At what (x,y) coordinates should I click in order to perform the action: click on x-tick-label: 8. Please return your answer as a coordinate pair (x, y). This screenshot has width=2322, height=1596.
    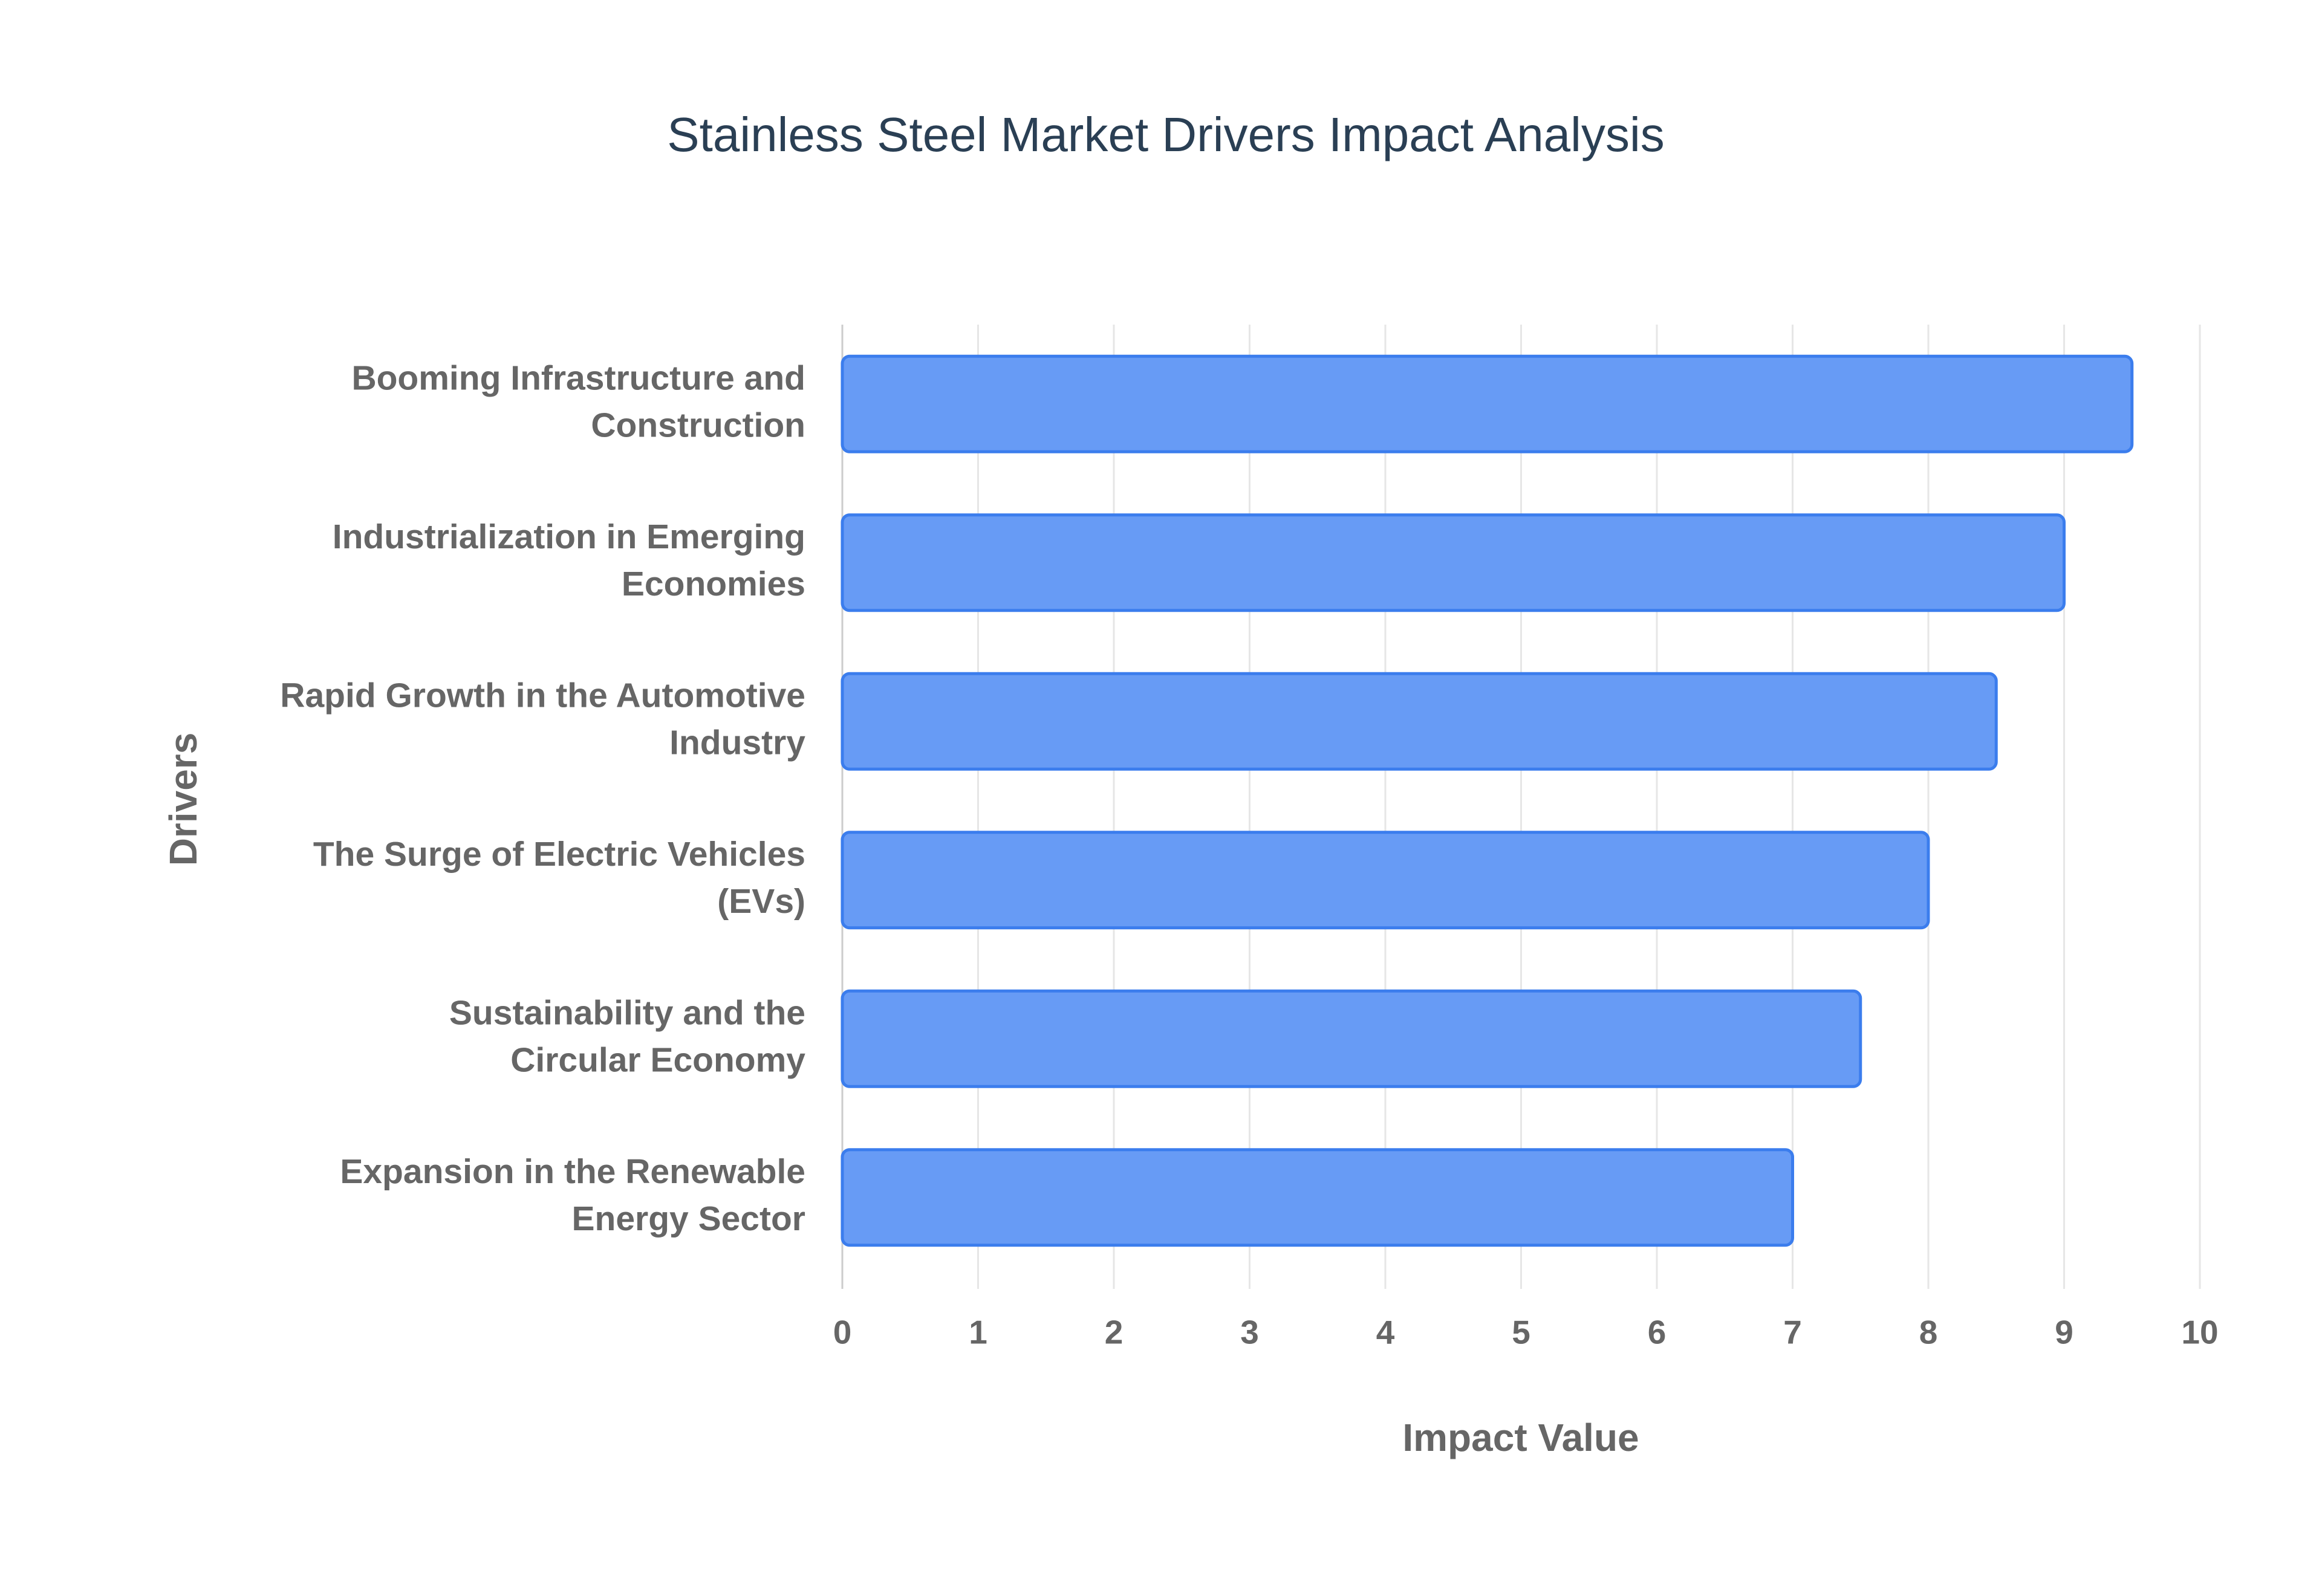
    Looking at the image, I should click on (1928, 1332).